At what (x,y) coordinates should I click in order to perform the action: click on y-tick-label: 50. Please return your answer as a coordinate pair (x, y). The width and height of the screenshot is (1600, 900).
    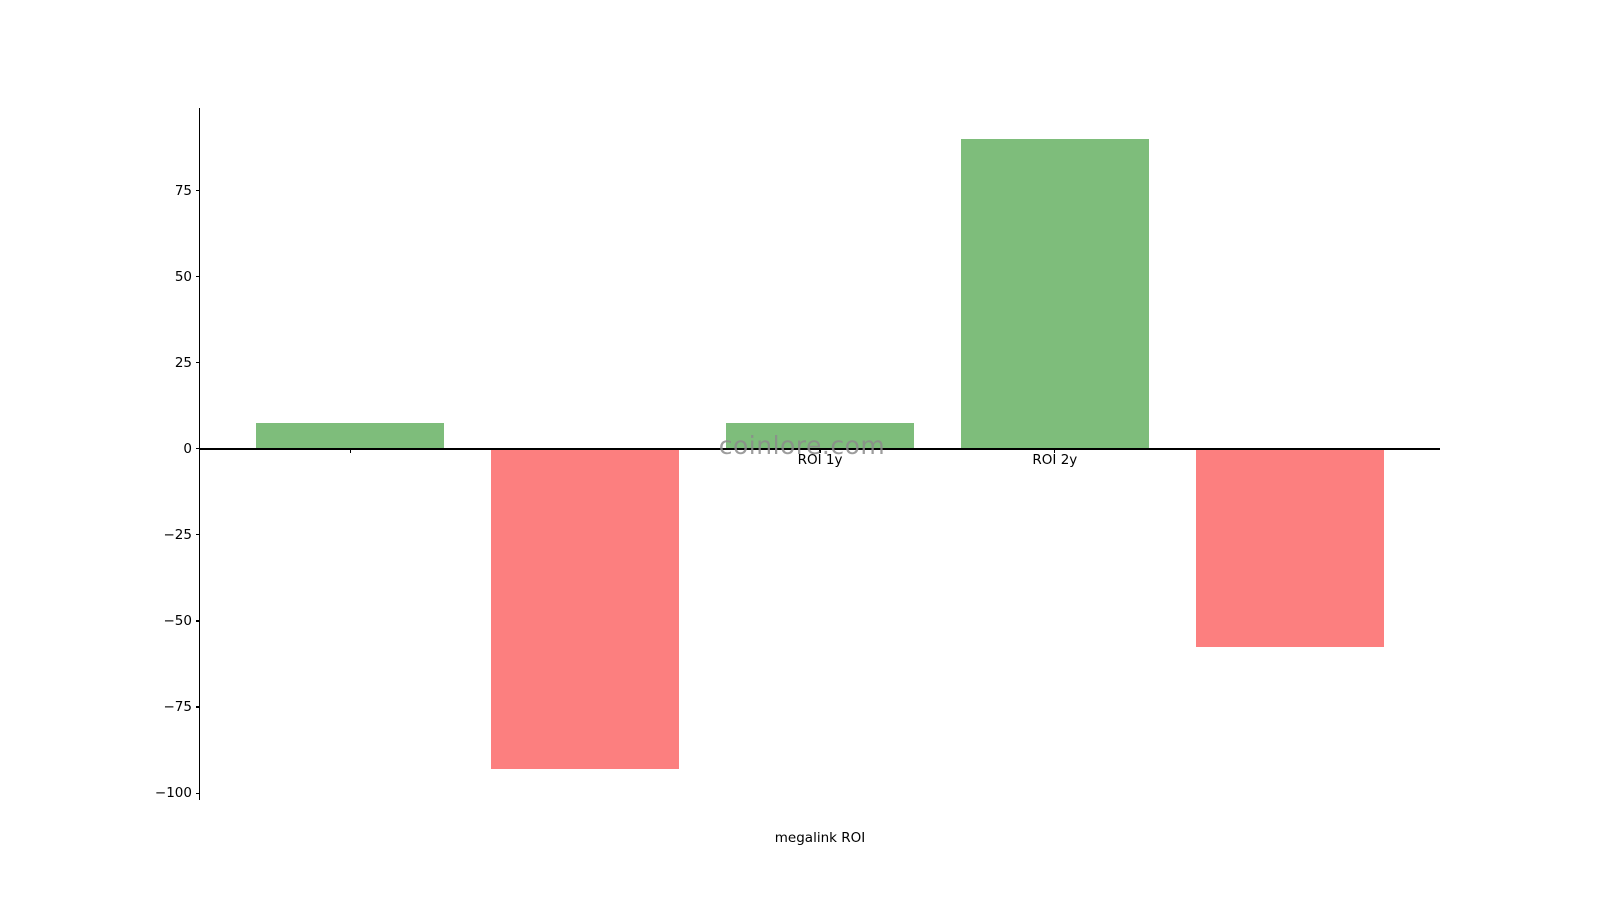
    Looking at the image, I should click on (183, 276).